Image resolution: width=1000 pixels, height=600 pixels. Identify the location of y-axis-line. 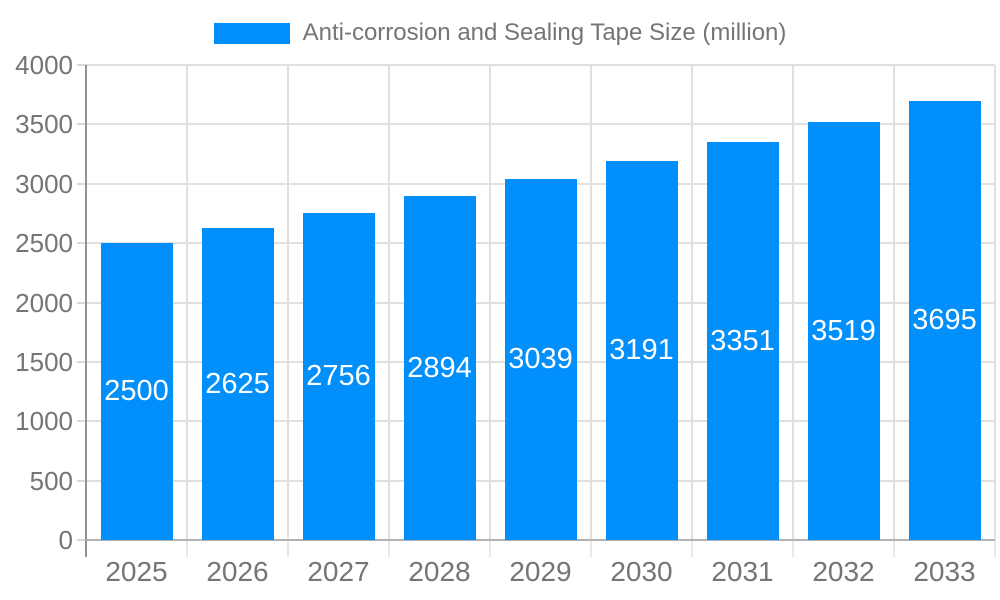
(86, 311).